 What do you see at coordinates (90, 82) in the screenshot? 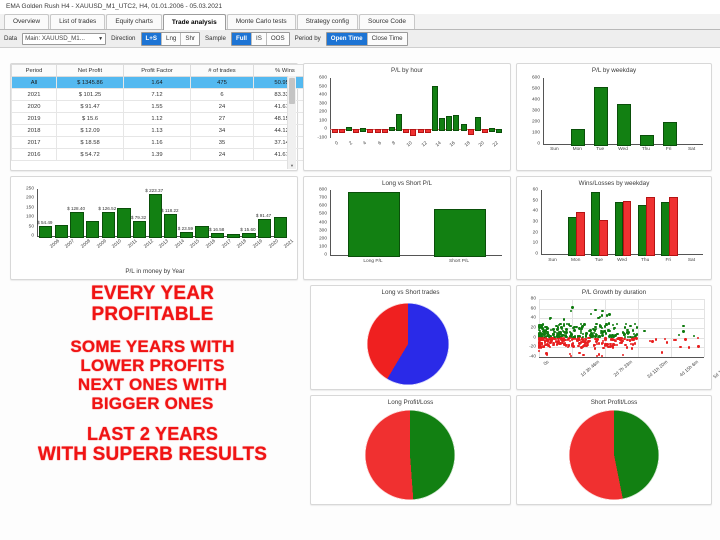
I see `table-cell: $ 1345.86` at bounding box center [90, 82].